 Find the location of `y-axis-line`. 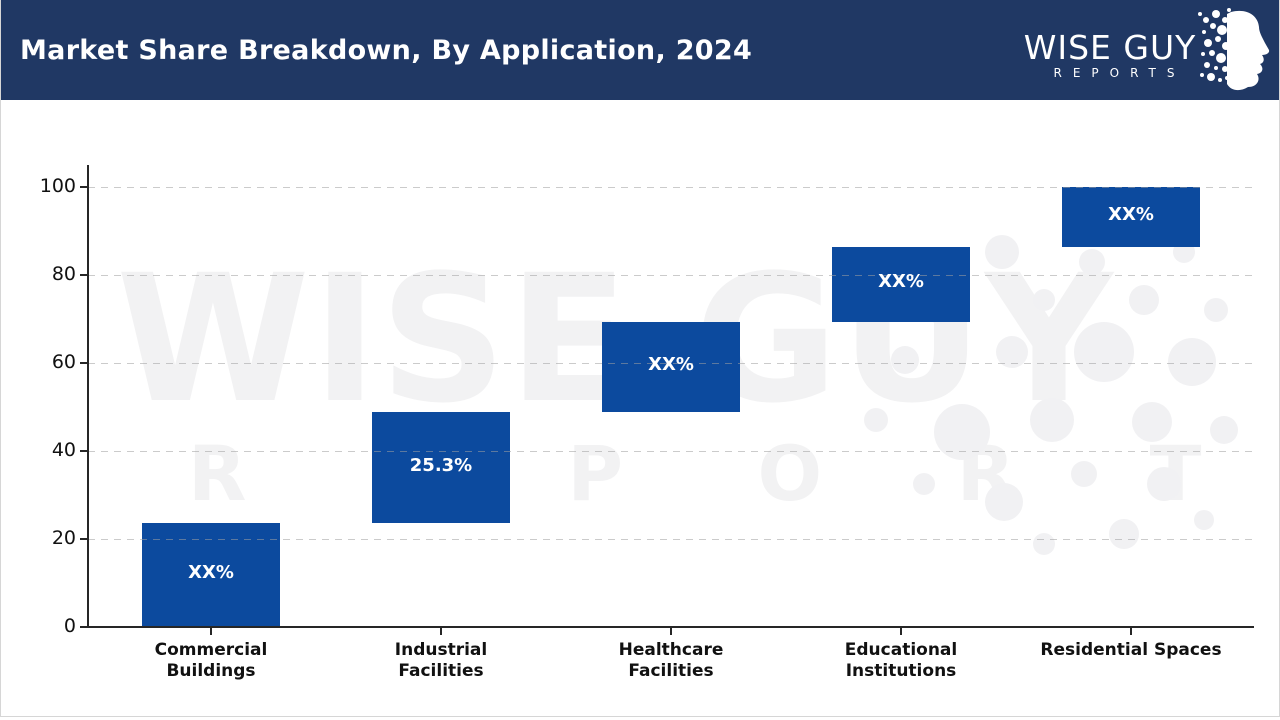

y-axis-line is located at coordinates (88, 396).